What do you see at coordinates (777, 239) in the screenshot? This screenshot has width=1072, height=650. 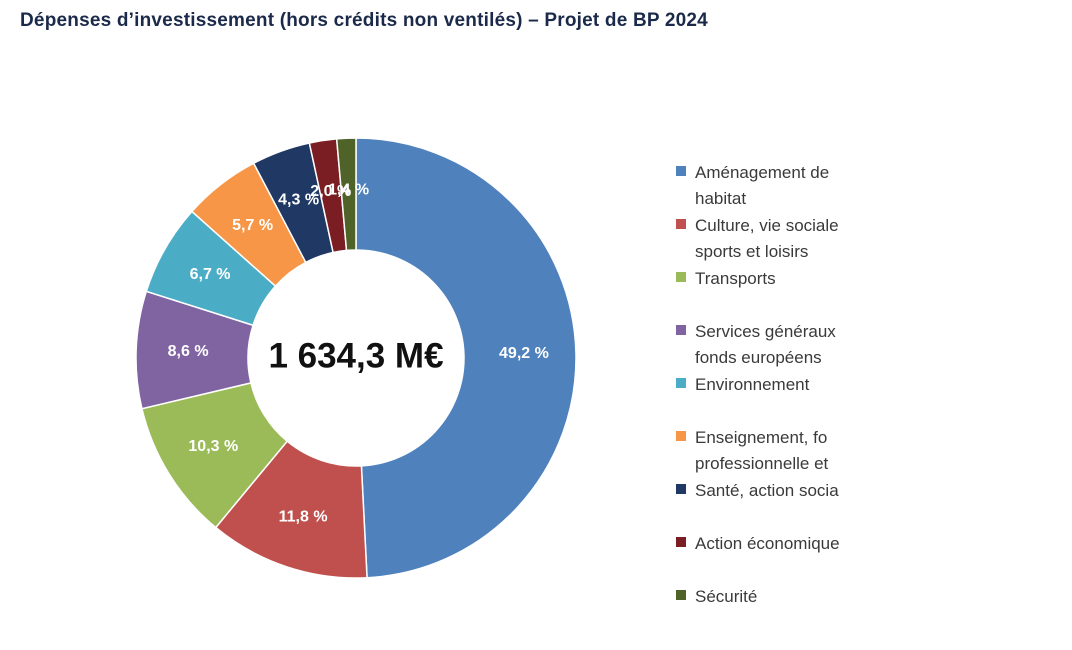 I see `legend-label: Culture, vie sociale sports et loisirs` at bounding box center [777, 239].